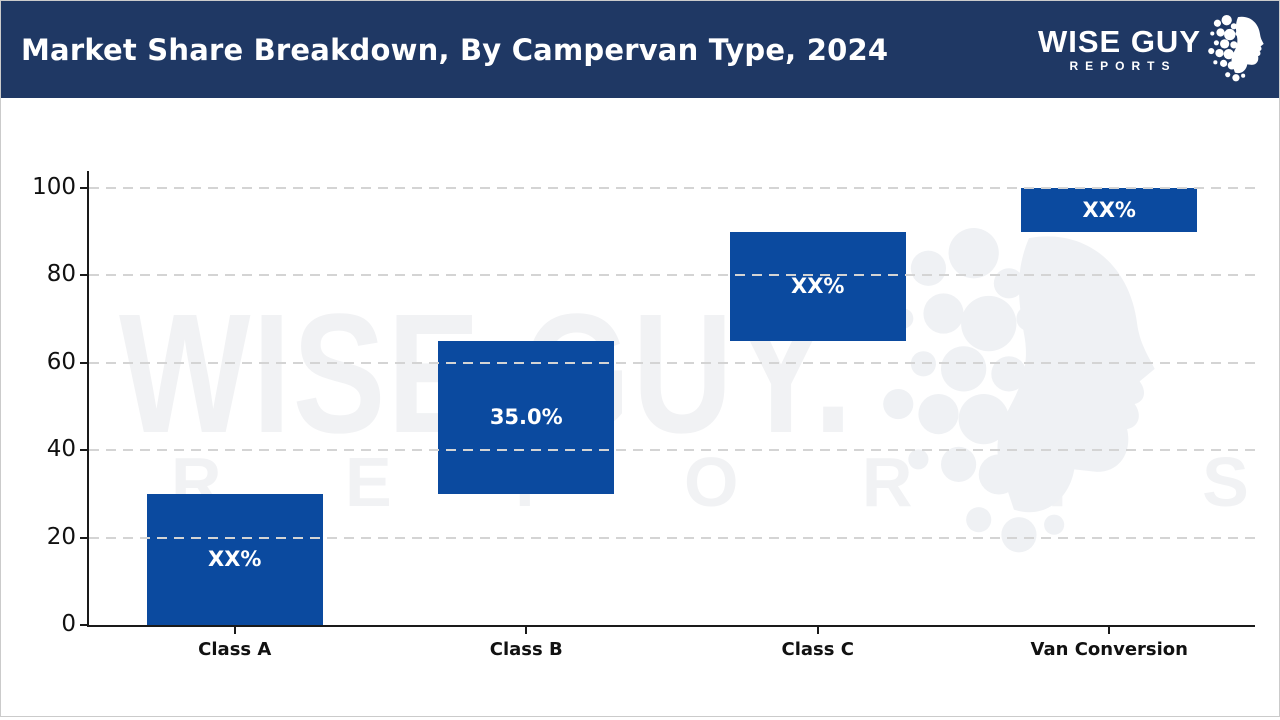 The height and width of the screenshot is (720, 1280). Describe the element at coordinates (671, 626) in the screenshot. I see `x-axis-line` at that location.